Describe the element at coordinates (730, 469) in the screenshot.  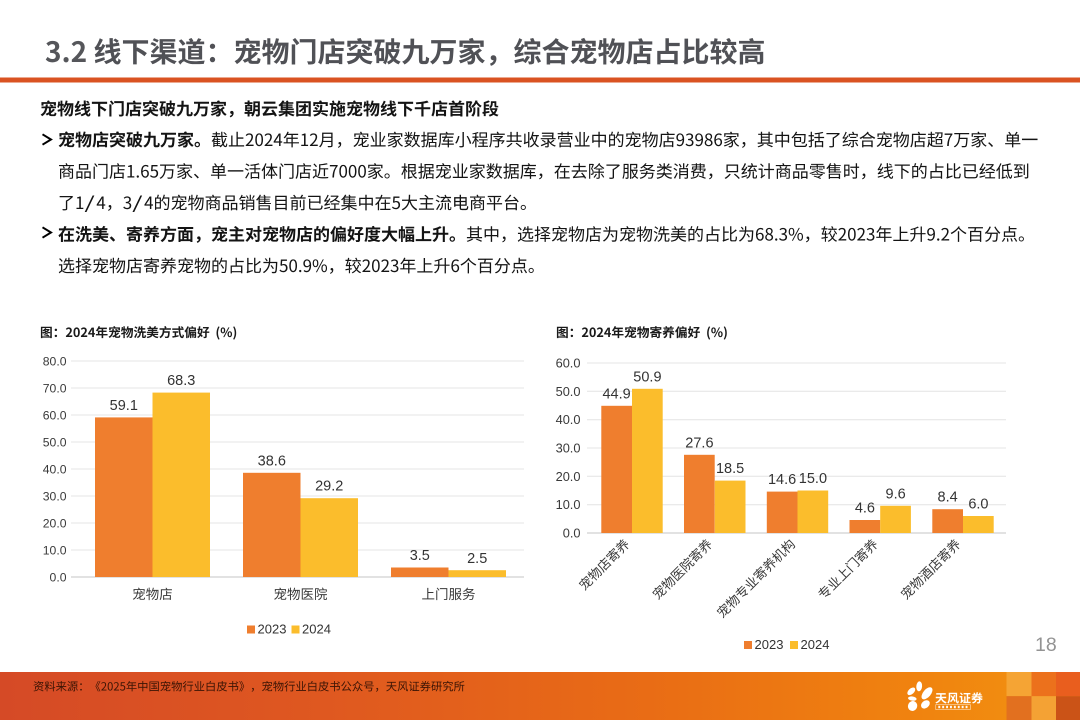
I see `svg-text: 18.5` at that location.